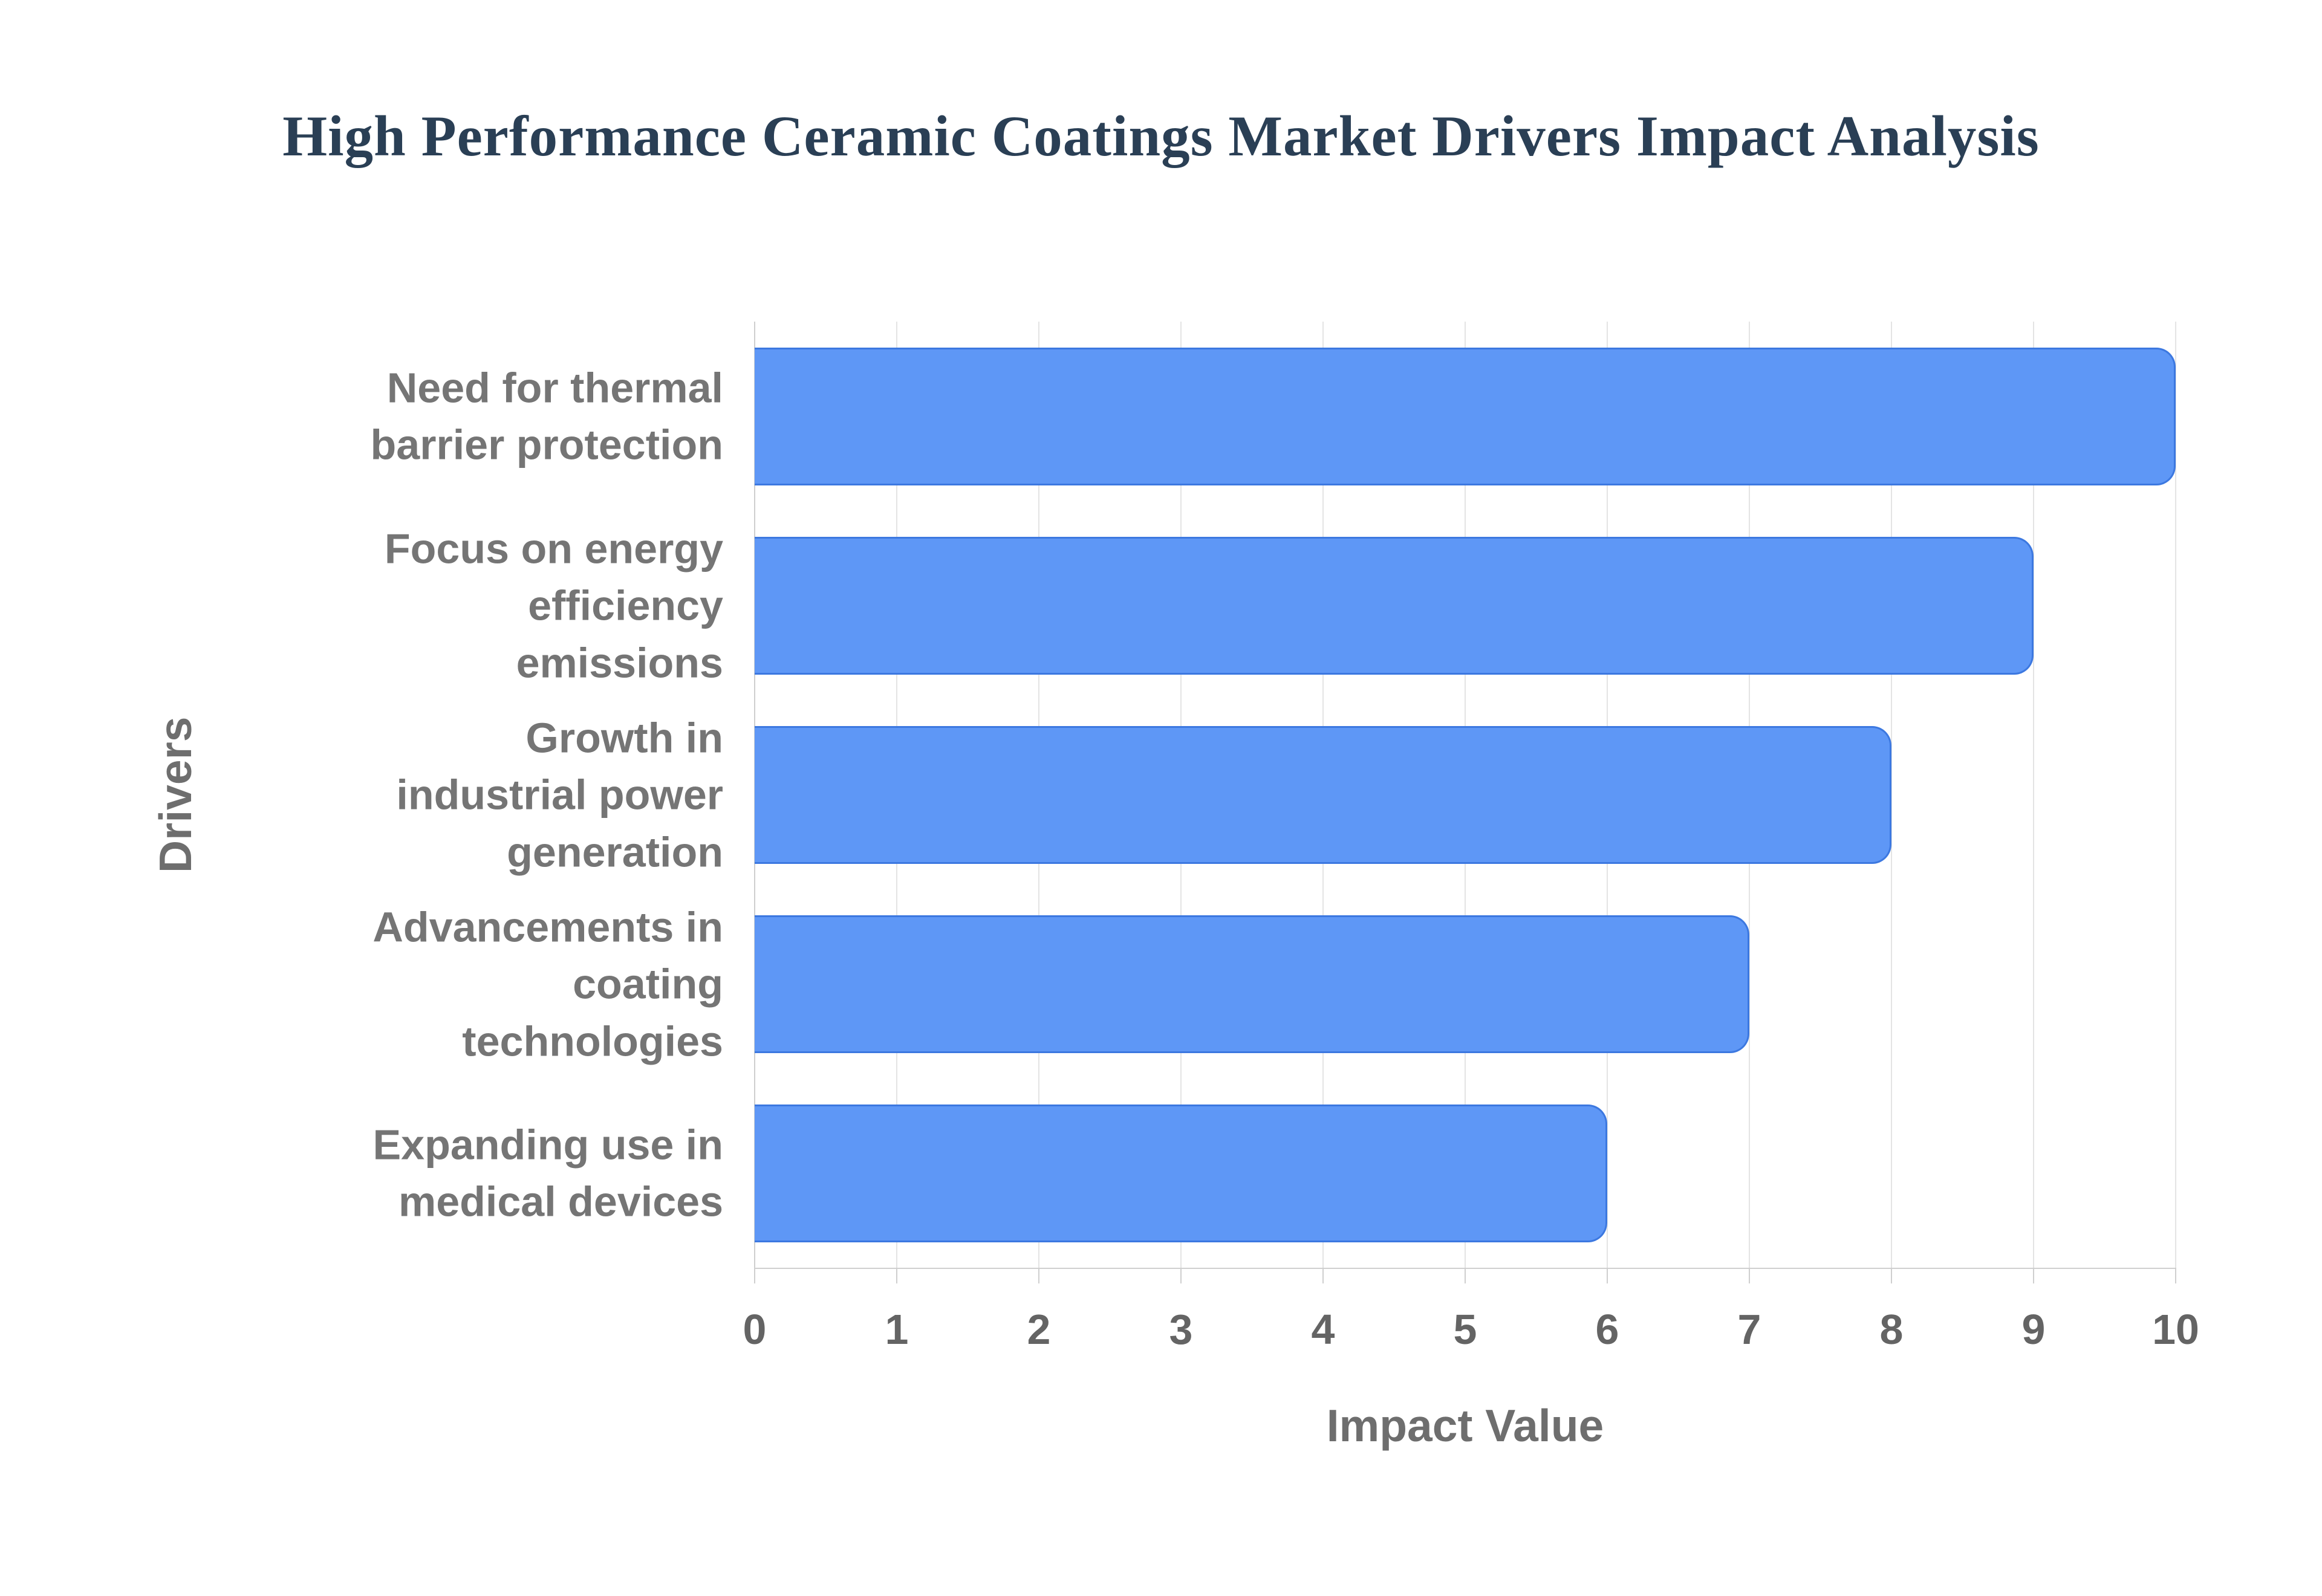 The width and height of the screenshot is (2322, 1596). What do you see at coordinates (559, 794) in the screenshot?
I see `category-label: Growth in industrial power generation` at bounding box center [559, 794].